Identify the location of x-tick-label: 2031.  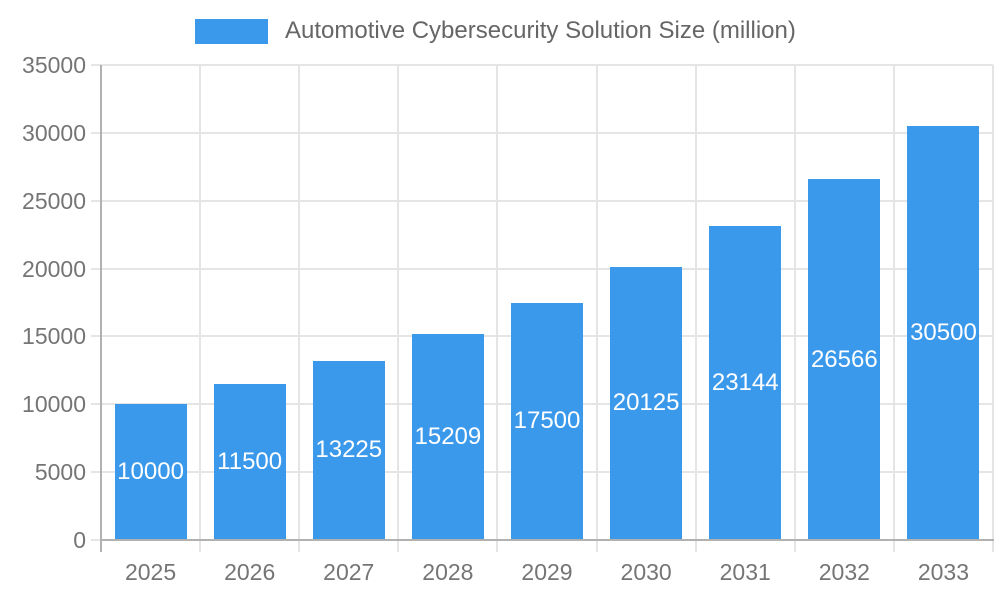
(745, 572).